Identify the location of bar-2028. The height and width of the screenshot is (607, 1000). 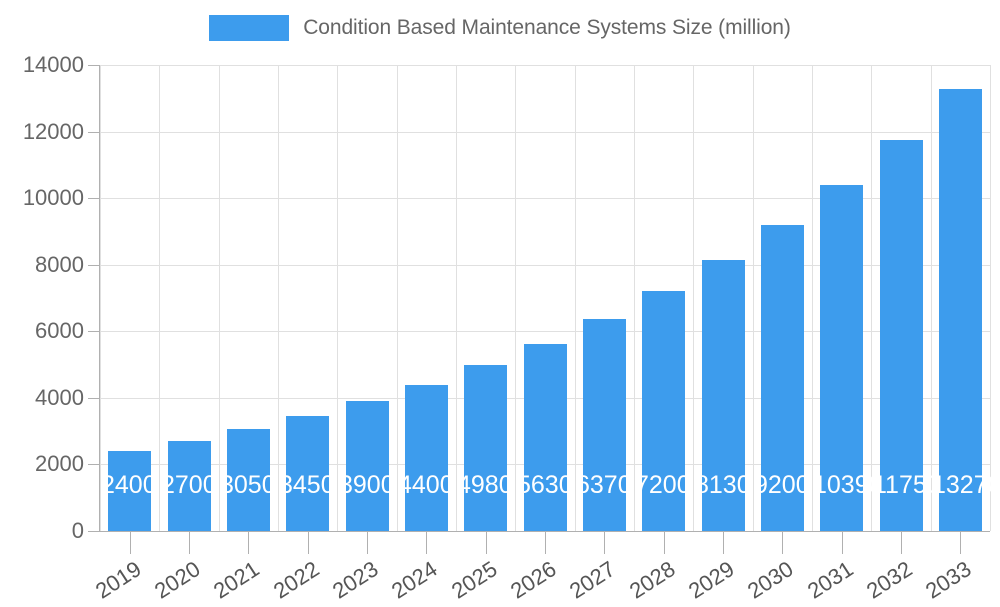
(663, 411).